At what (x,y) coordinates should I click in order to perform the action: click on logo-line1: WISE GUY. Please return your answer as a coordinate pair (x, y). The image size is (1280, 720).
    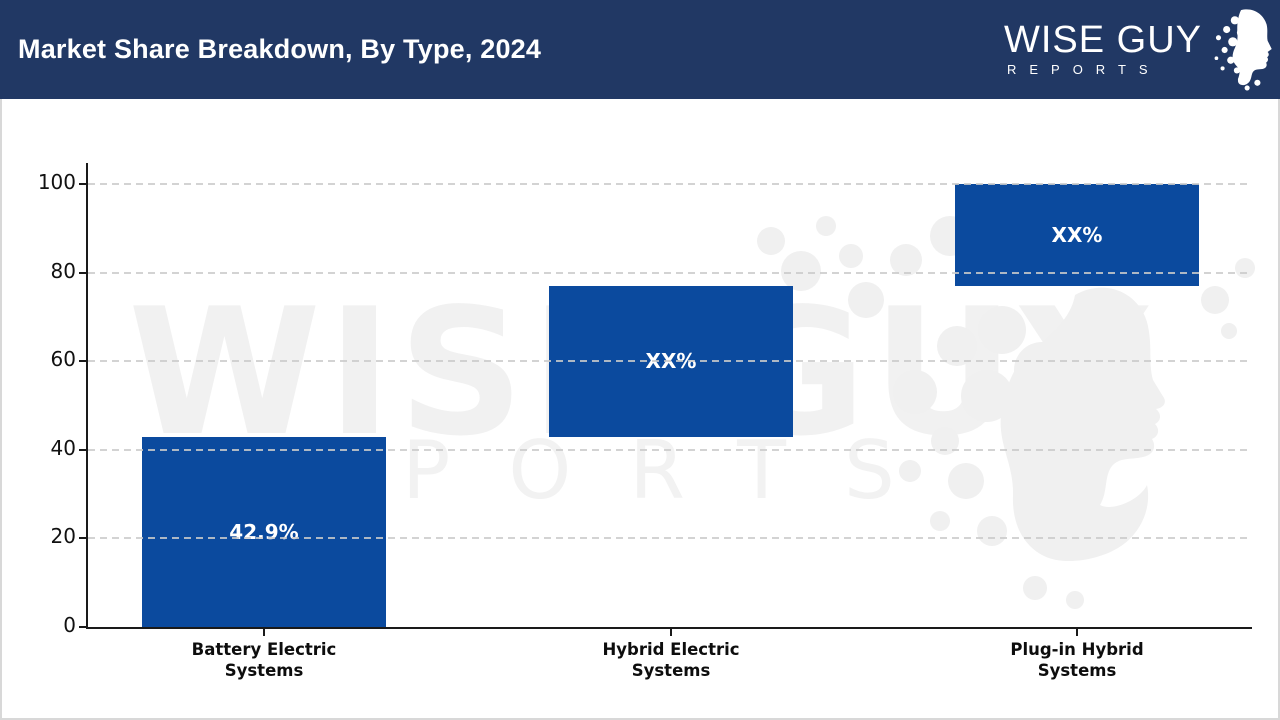
    Looking at the image, I should click on (1102, 40).